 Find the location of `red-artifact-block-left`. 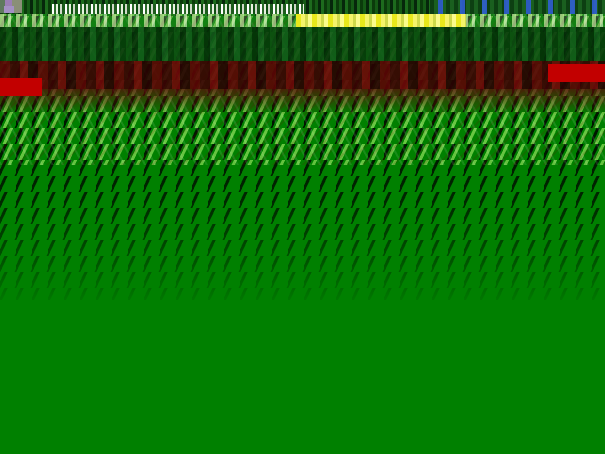

red-artifact-block-left is located at coordinates (21, 87).